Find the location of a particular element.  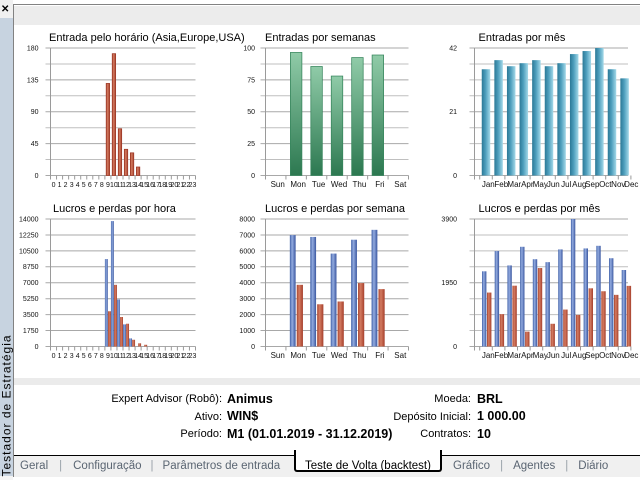

svg-text: 14000 is located at coordinates (29, 219).